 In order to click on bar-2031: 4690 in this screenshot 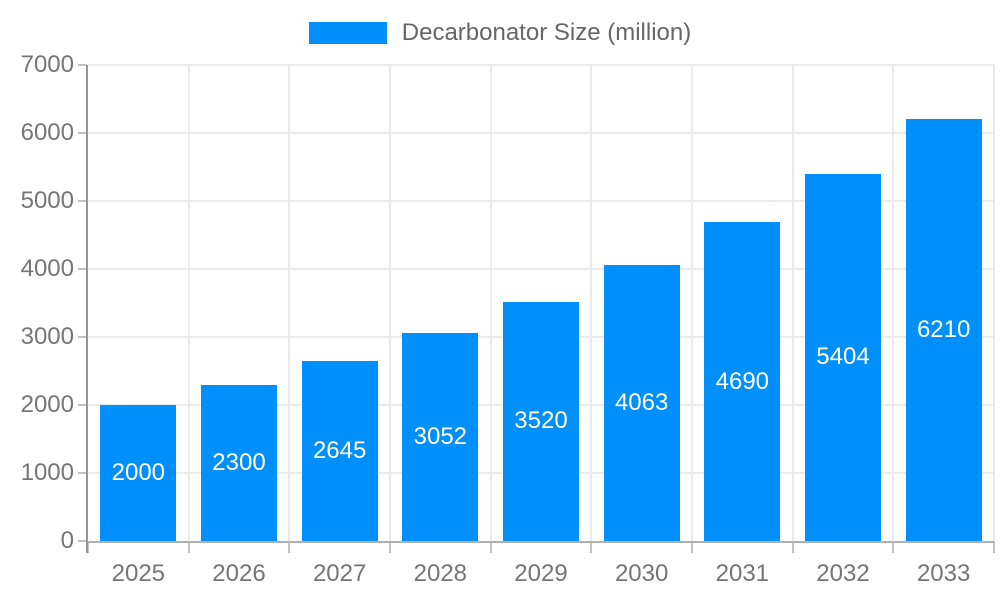, I will do `click(742, 381)`.